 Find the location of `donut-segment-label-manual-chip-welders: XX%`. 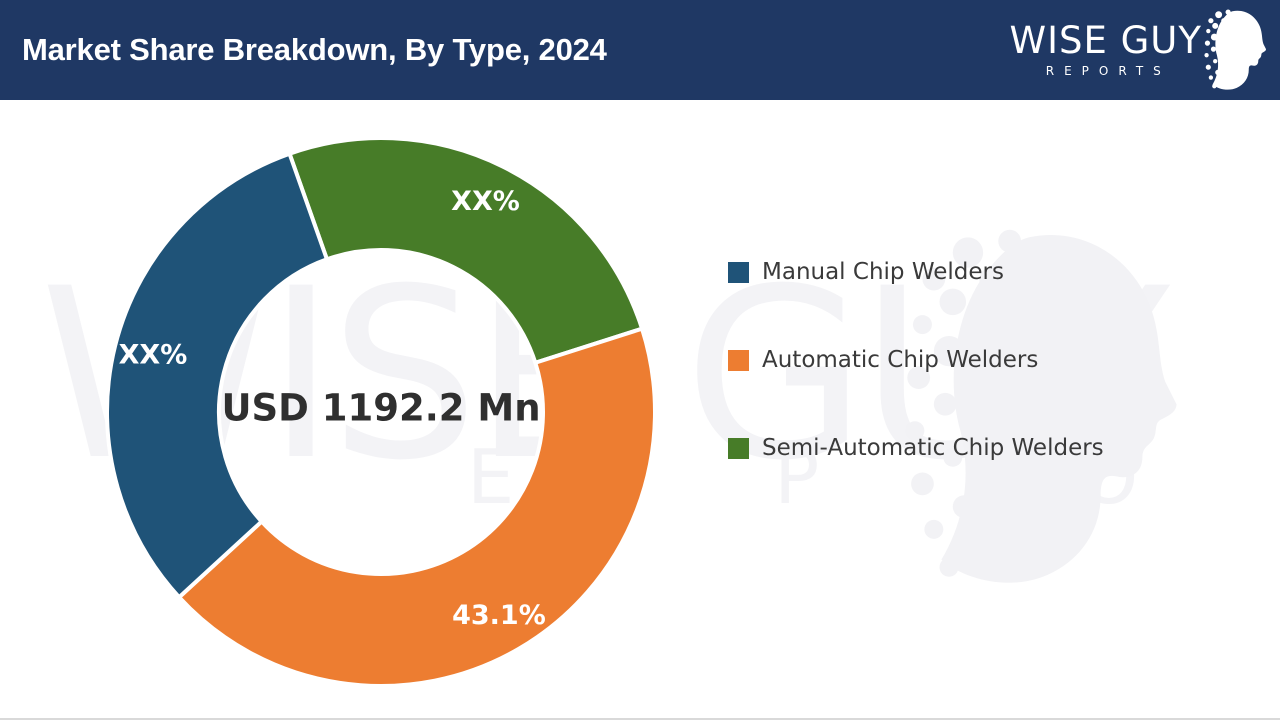

donut-segment-label-manual-chip-welders: XX% is located at coordinates (153, 355).